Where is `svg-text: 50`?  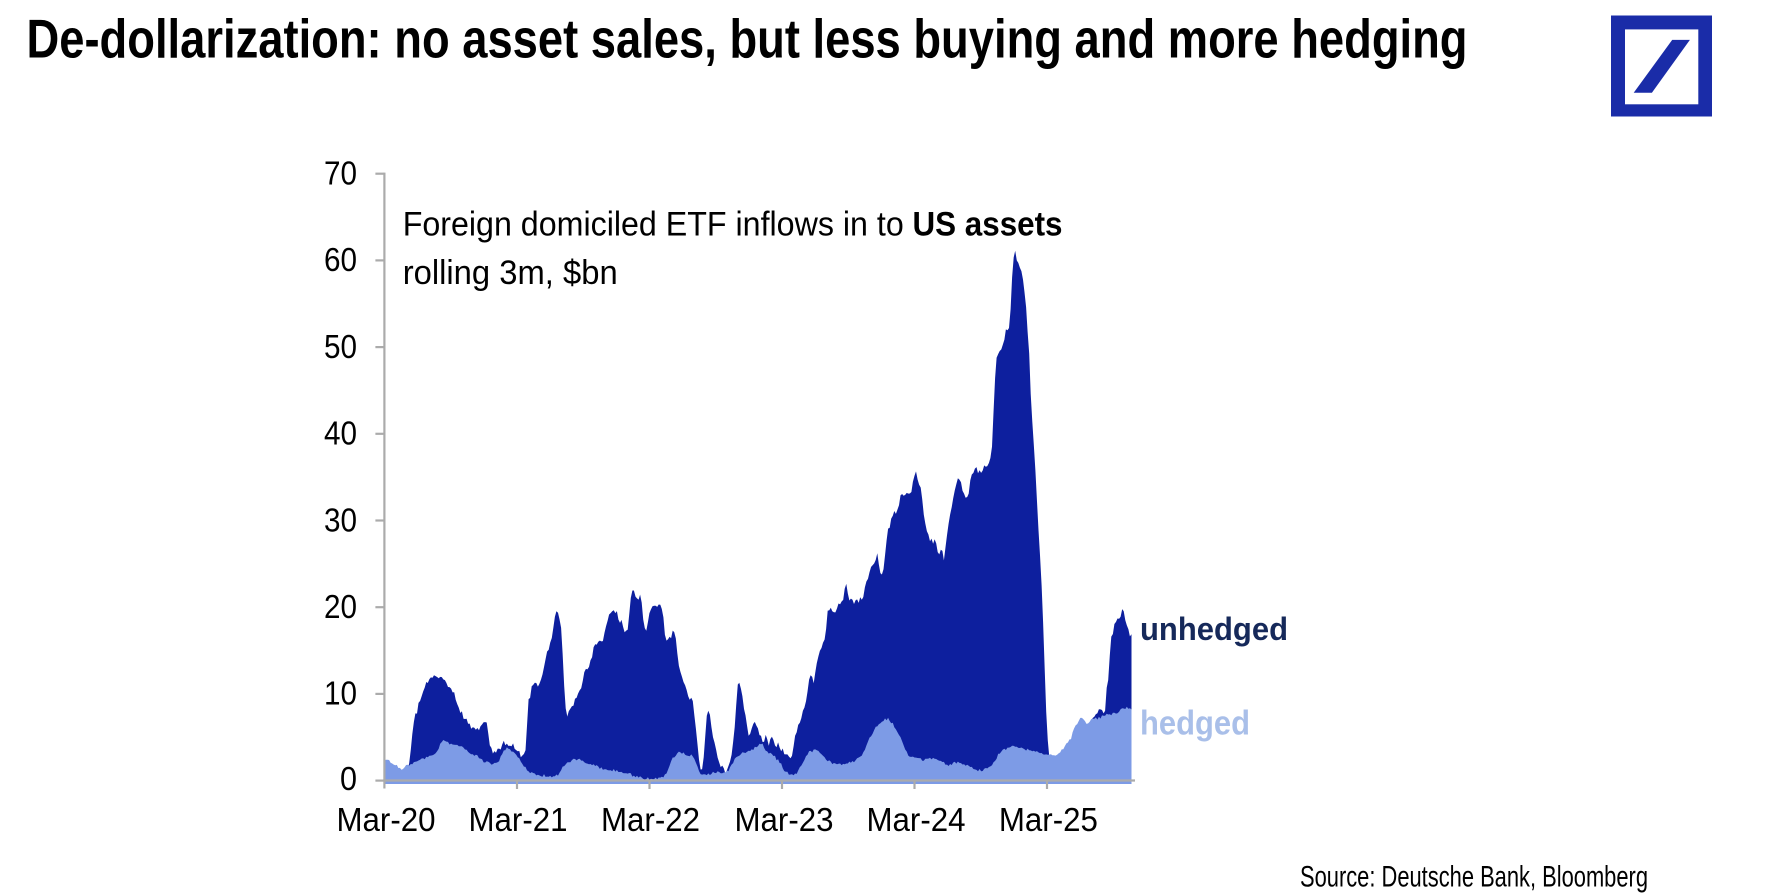 svg-text: 50 is located at coordinates (340, 347).